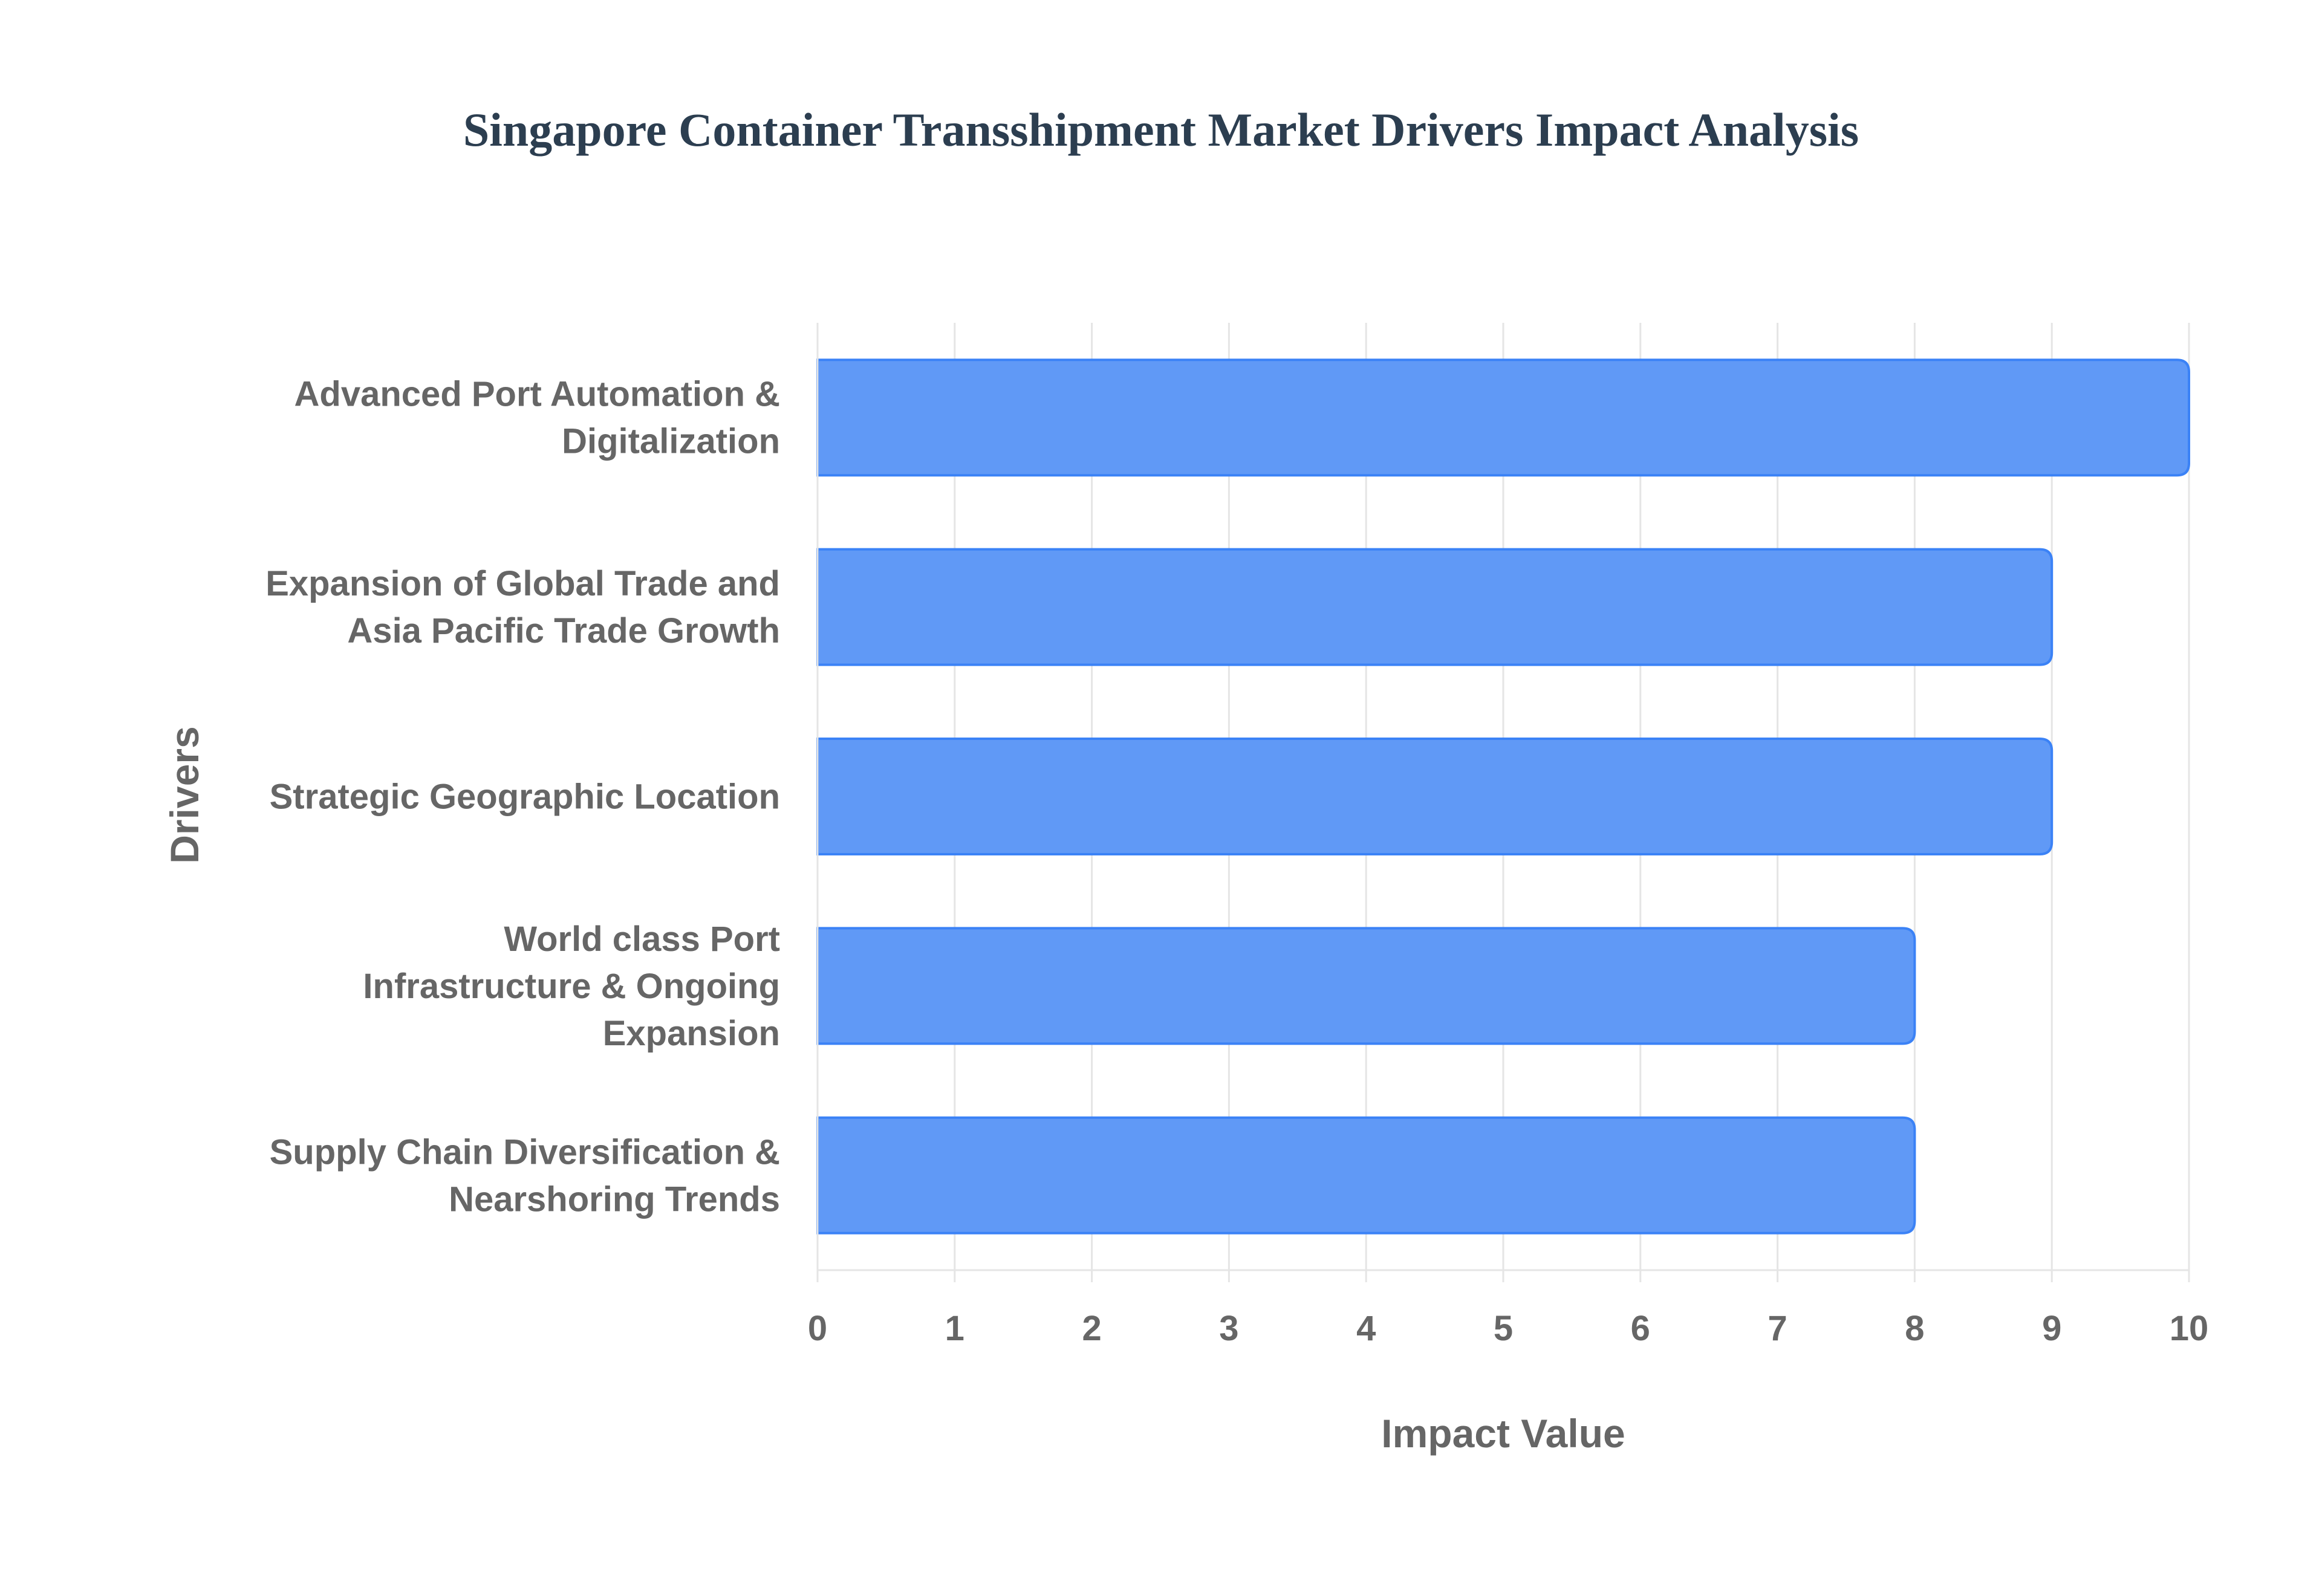 The width and height of the screenshot is (2322, 1596). I want to click on x-tick-label: 4, so click(1366, 1328).